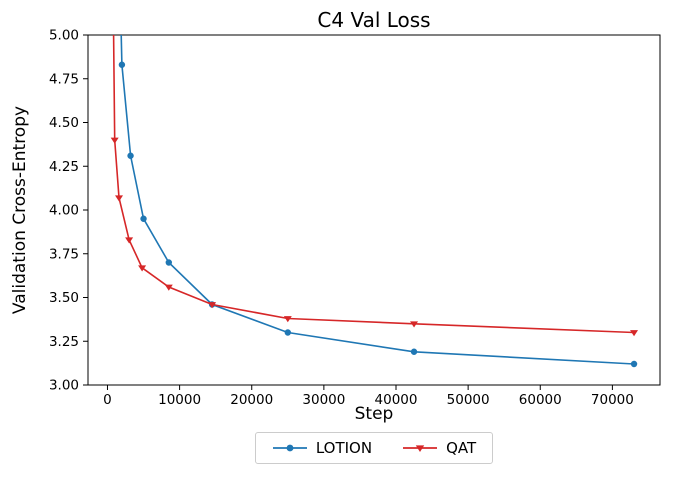 This screenshot has height=477, width=676. I want to click on svg-text: 5.00, so click(64, 36).